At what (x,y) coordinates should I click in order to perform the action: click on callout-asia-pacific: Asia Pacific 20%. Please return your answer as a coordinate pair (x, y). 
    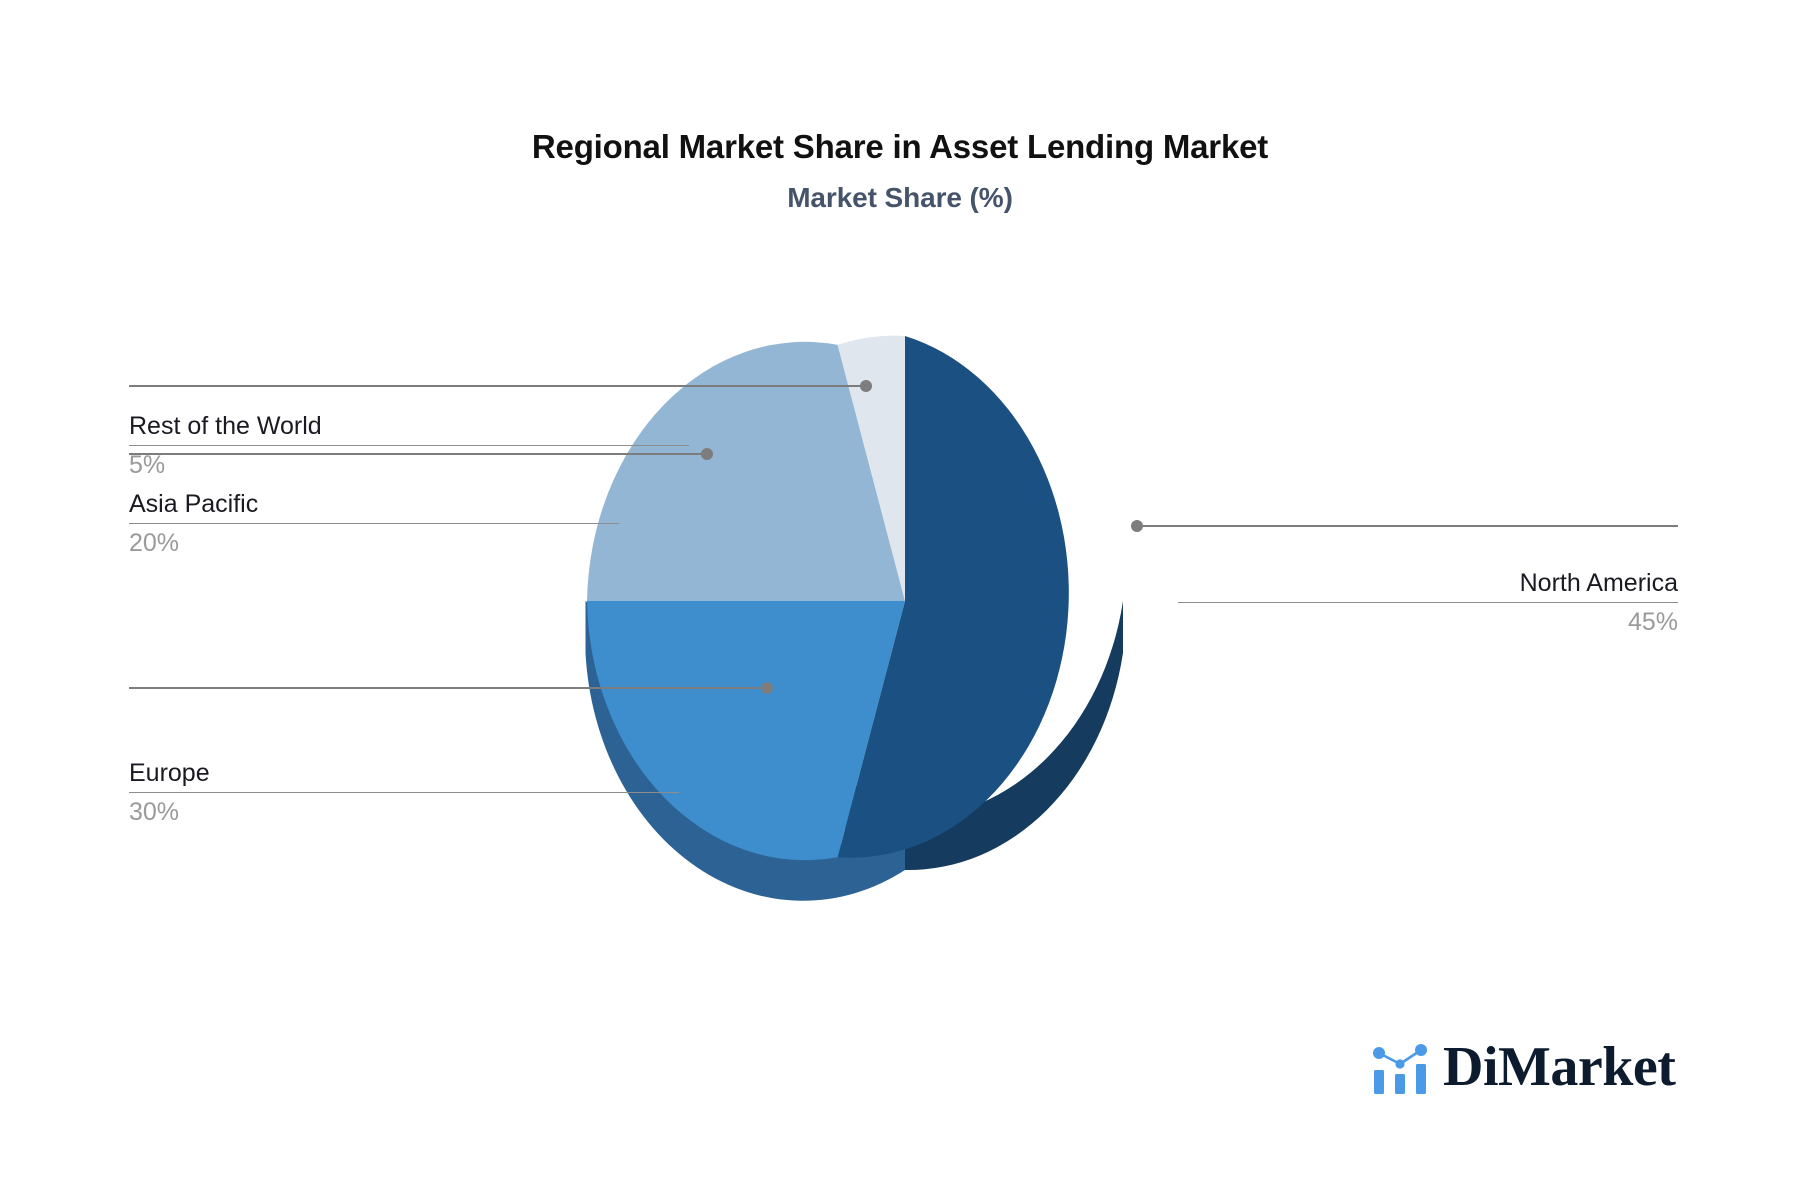
    Looking at the image, I should click on (374, 523).